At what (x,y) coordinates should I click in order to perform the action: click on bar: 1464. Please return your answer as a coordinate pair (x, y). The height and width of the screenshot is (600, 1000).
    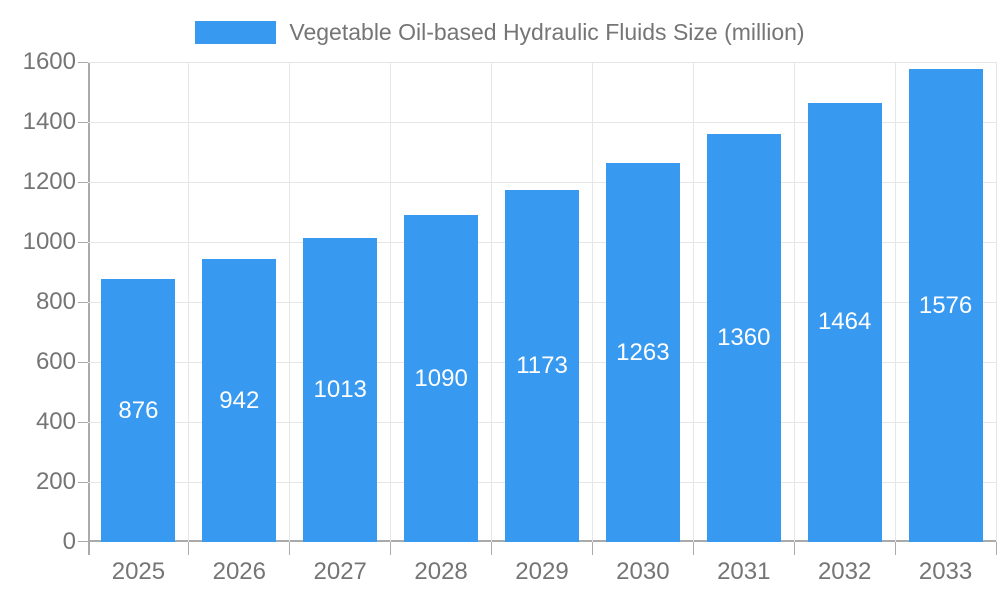
    Looking at the image, I should click on (844, 322).